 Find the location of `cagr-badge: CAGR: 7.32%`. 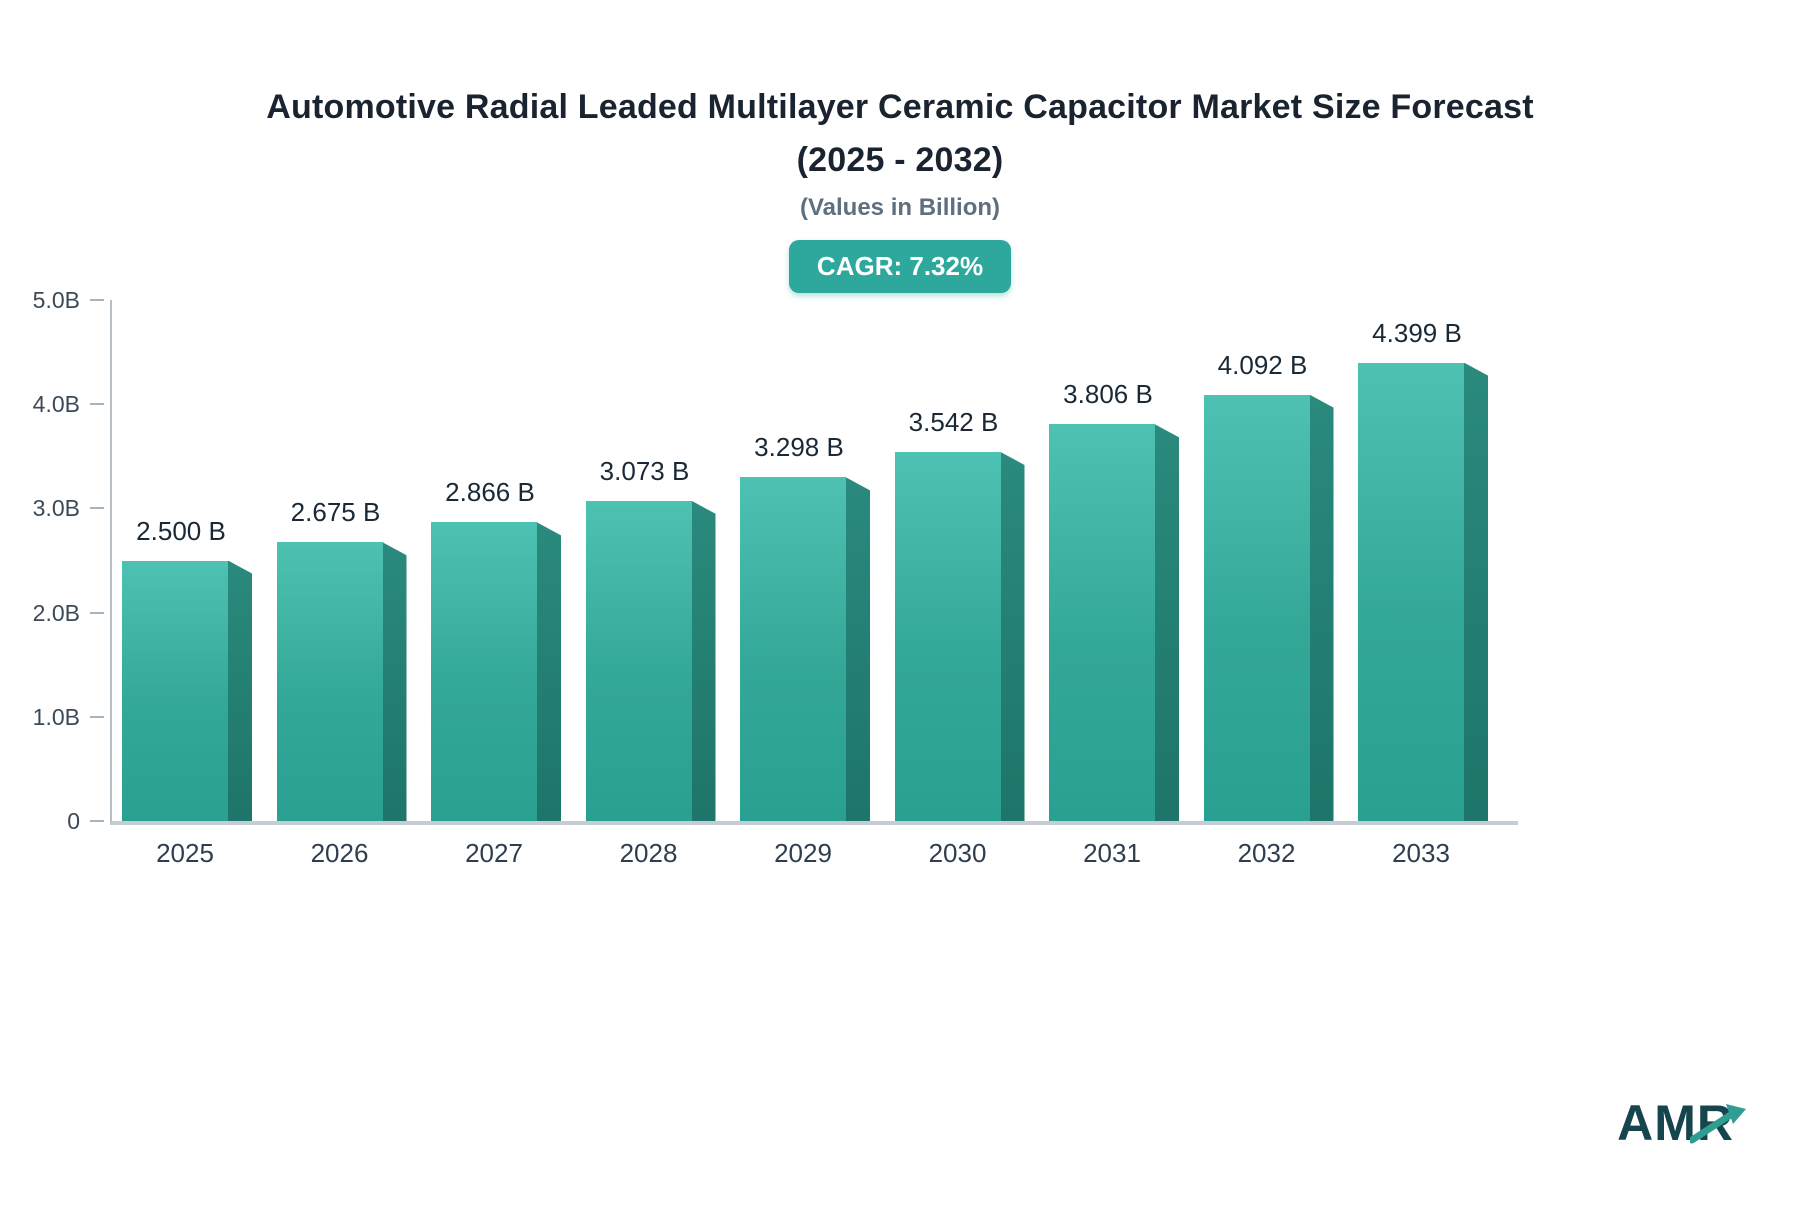

cagr-badge: CAGR: 7.32% is located at coordinates (900, 266).